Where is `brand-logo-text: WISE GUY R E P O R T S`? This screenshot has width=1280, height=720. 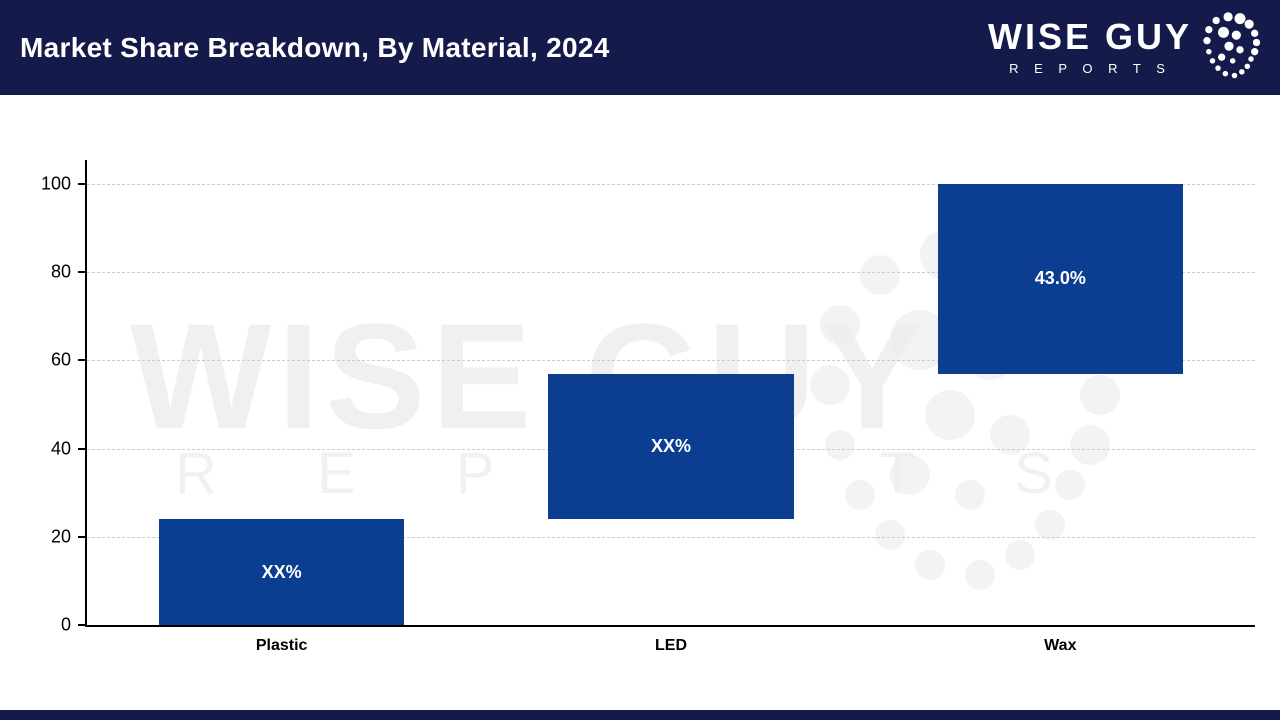 brand-logo-text: WISE GUY R E P O R T S is located at coordinates (1089, 46).